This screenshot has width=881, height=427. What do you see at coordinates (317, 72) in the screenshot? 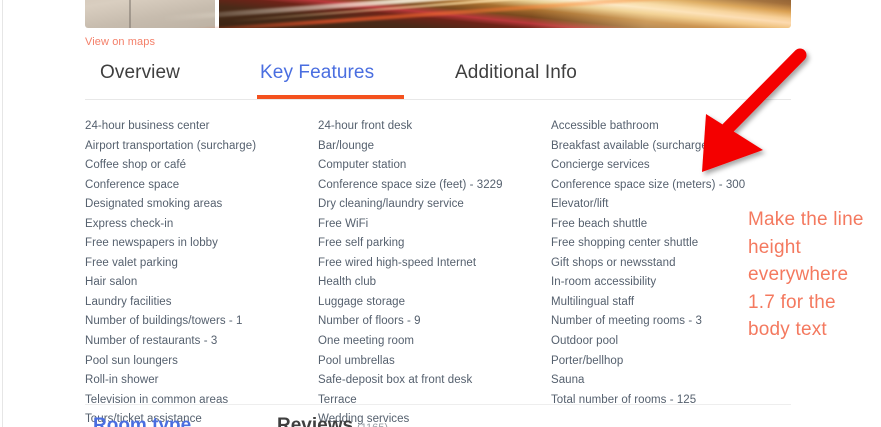
I see `tab-key-features: Key Features` at bounding box center [317, 72].